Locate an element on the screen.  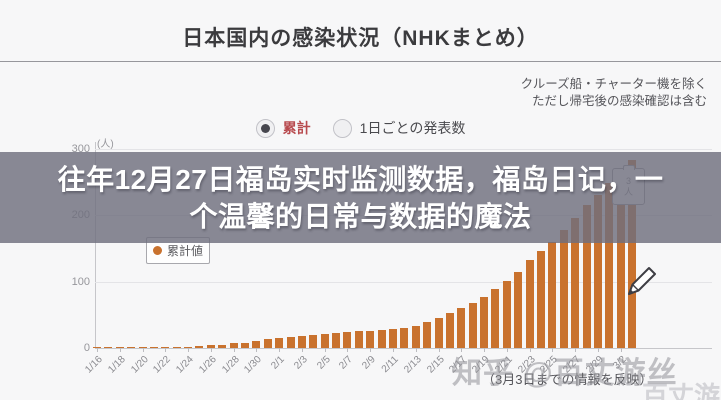
bar-1/24 is located at coordinates (188, 347).